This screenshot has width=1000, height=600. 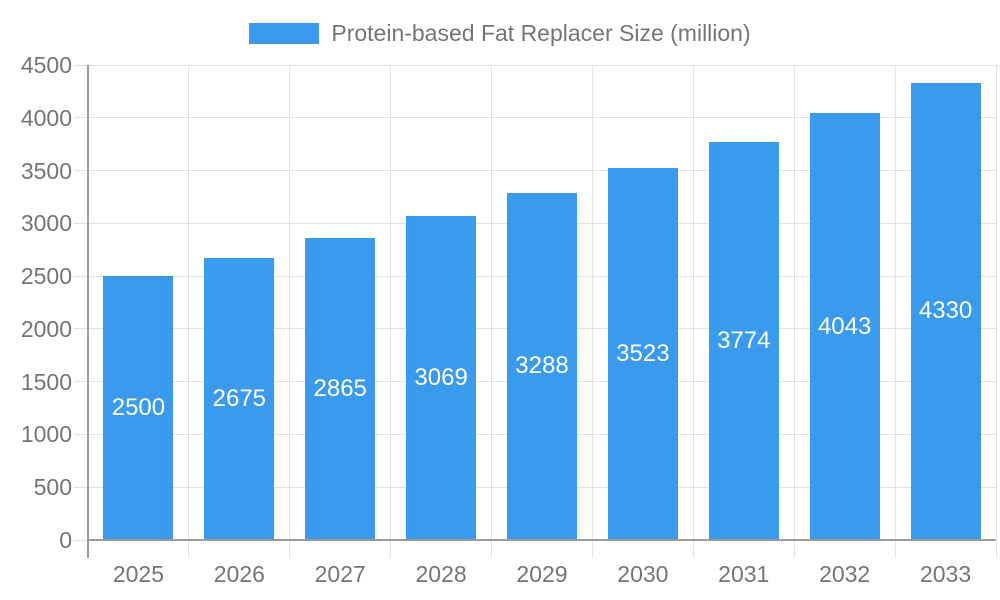 I want to click on bar-value-label: 4043, so click(x=844, y=326).